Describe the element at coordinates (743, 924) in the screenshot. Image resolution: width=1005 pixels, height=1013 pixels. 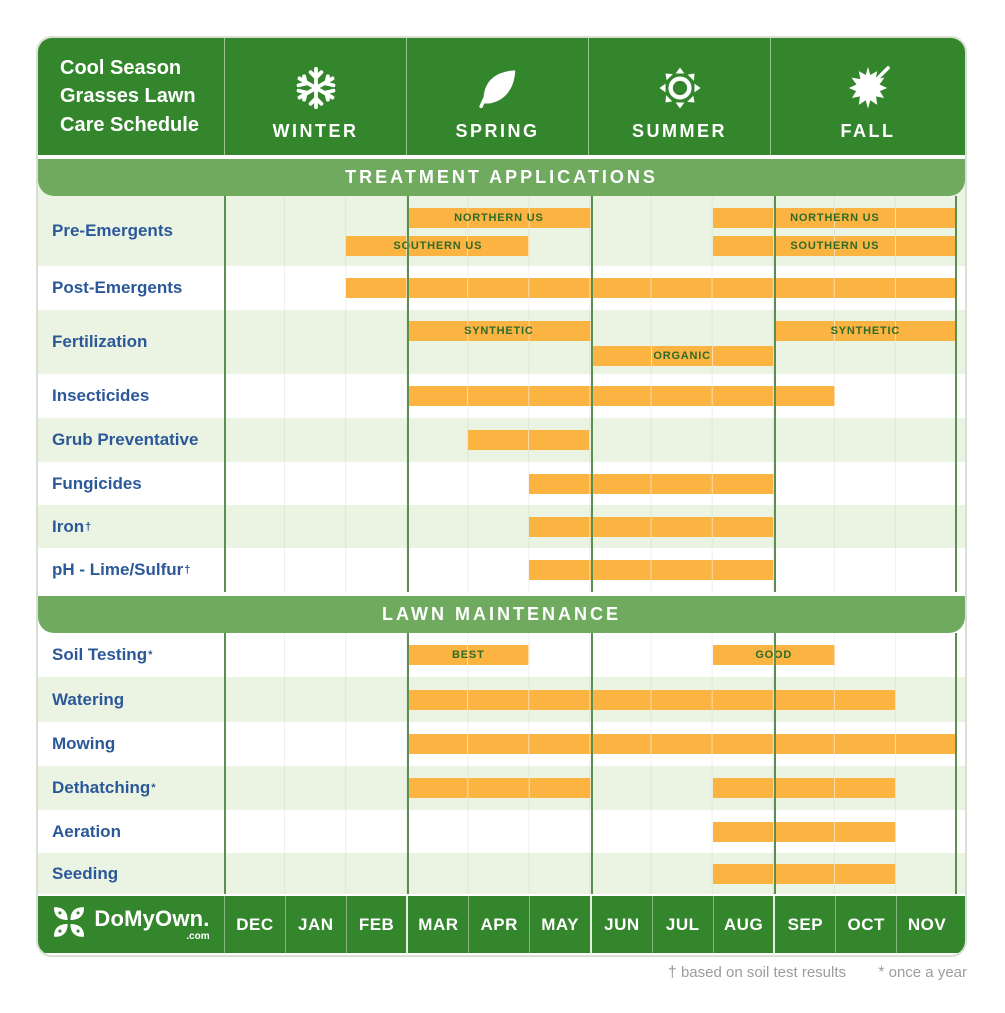
I see `month-label-aug: AUG` at that location.